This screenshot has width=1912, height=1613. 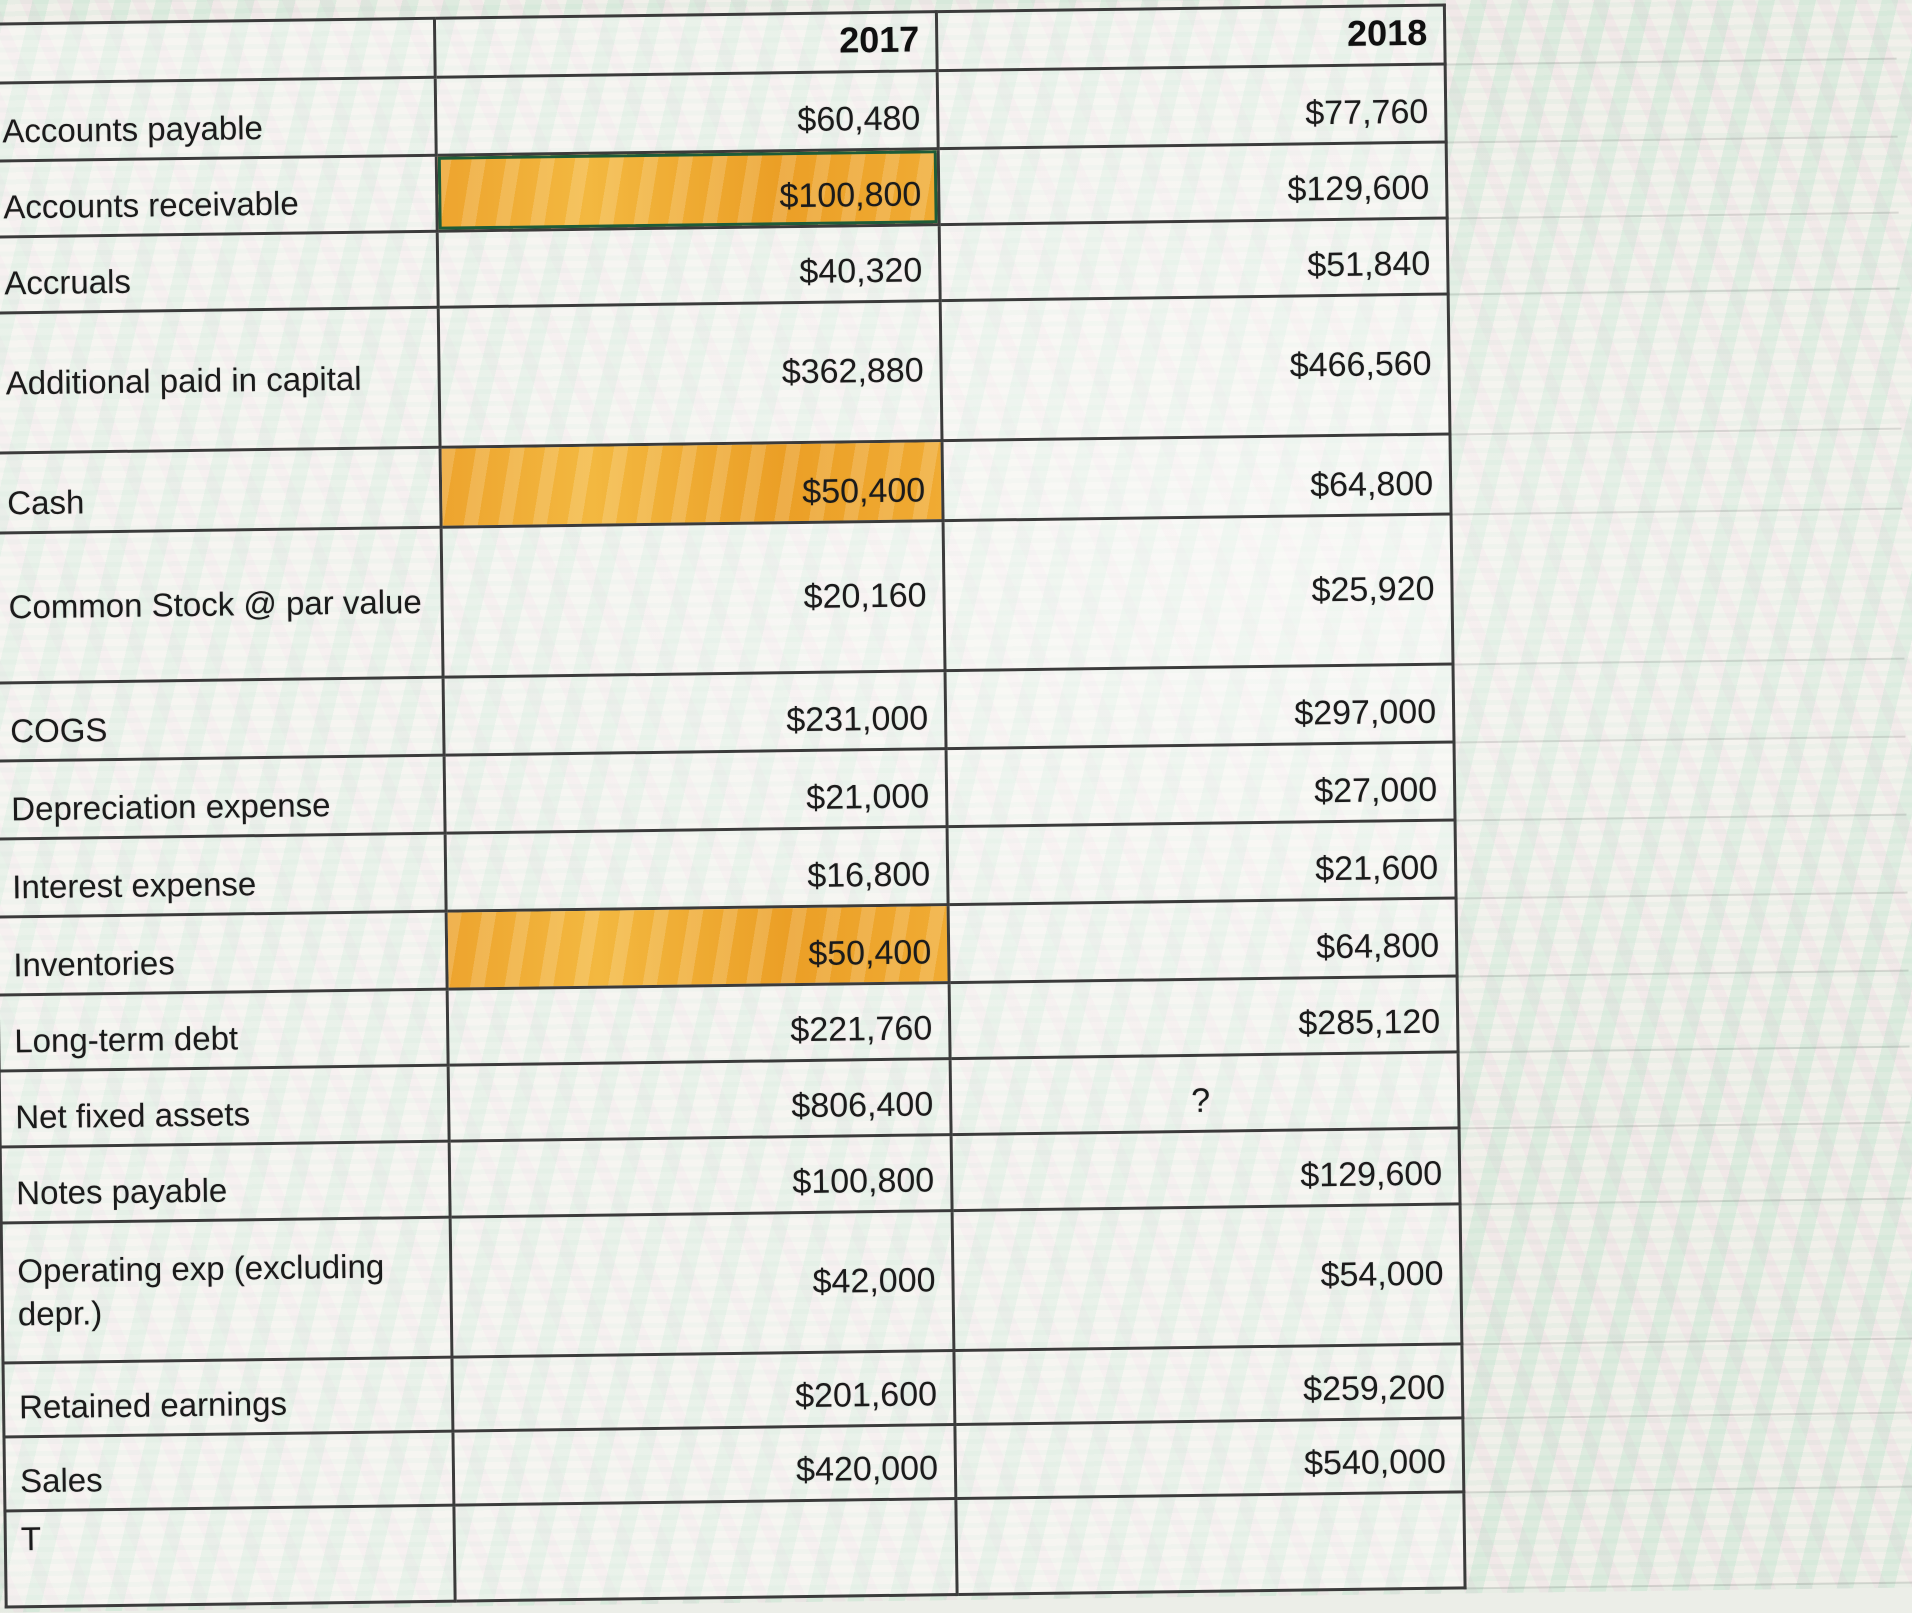 What do you see at coordinates (689, 191) in the screenshot?
I see `value-cell-2017-selected: $100,800` at bounding box center [689, 191].